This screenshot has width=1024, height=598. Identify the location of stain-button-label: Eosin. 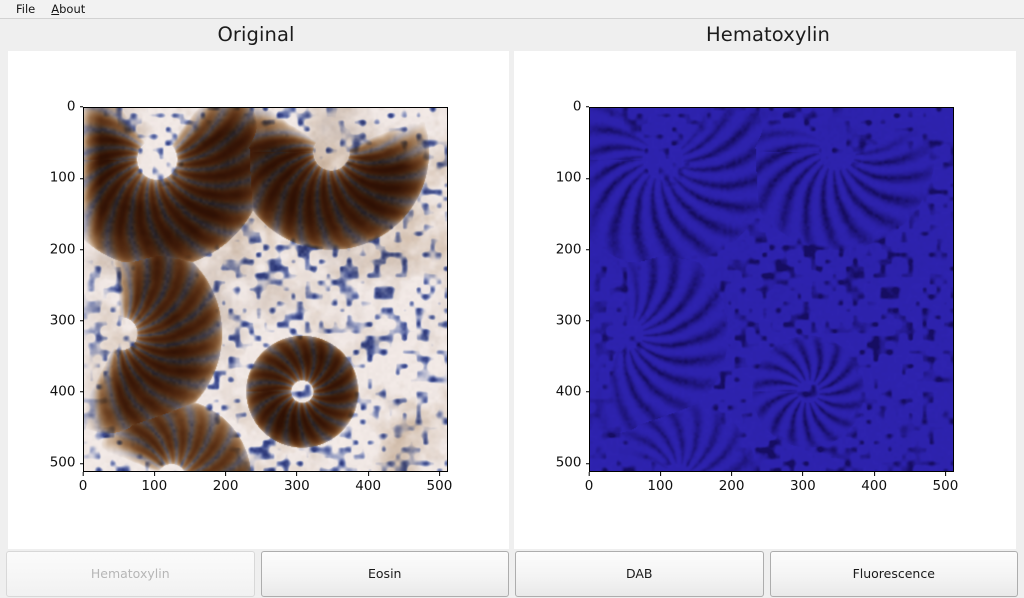
(385, 573).